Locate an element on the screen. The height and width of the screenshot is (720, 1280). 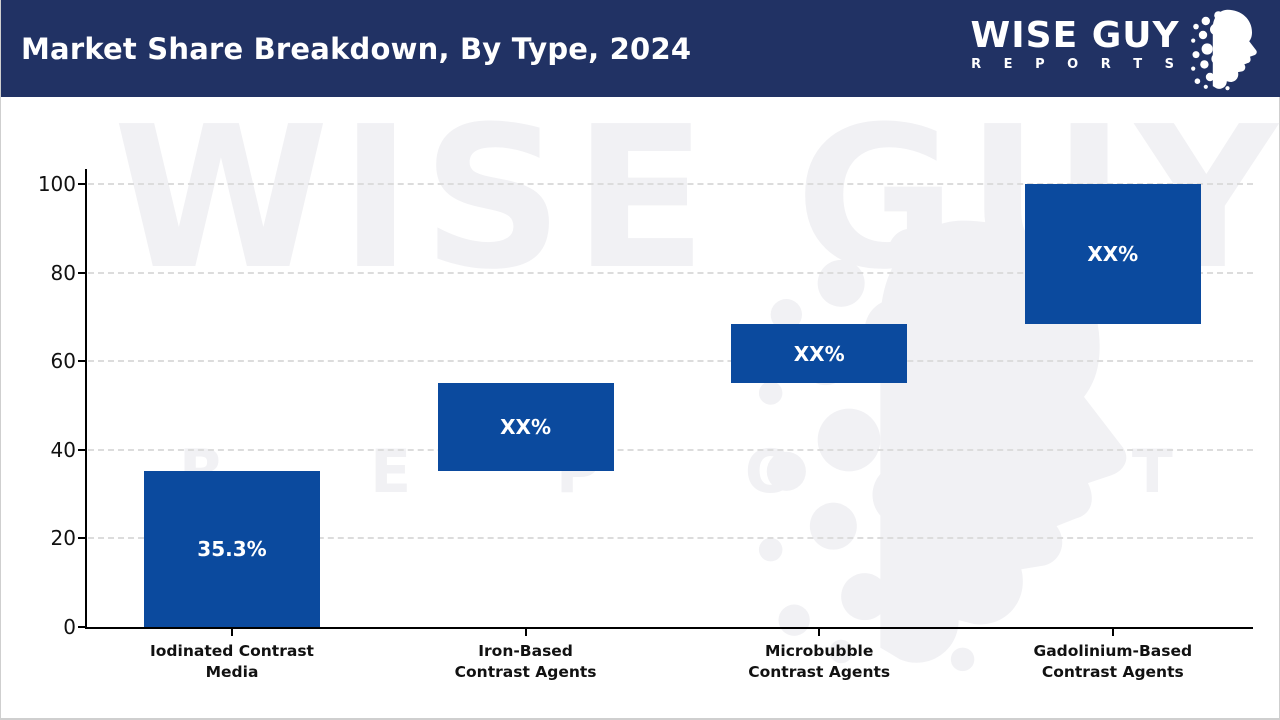
y-tick-label: 100 is located at coordinates (56, 184).